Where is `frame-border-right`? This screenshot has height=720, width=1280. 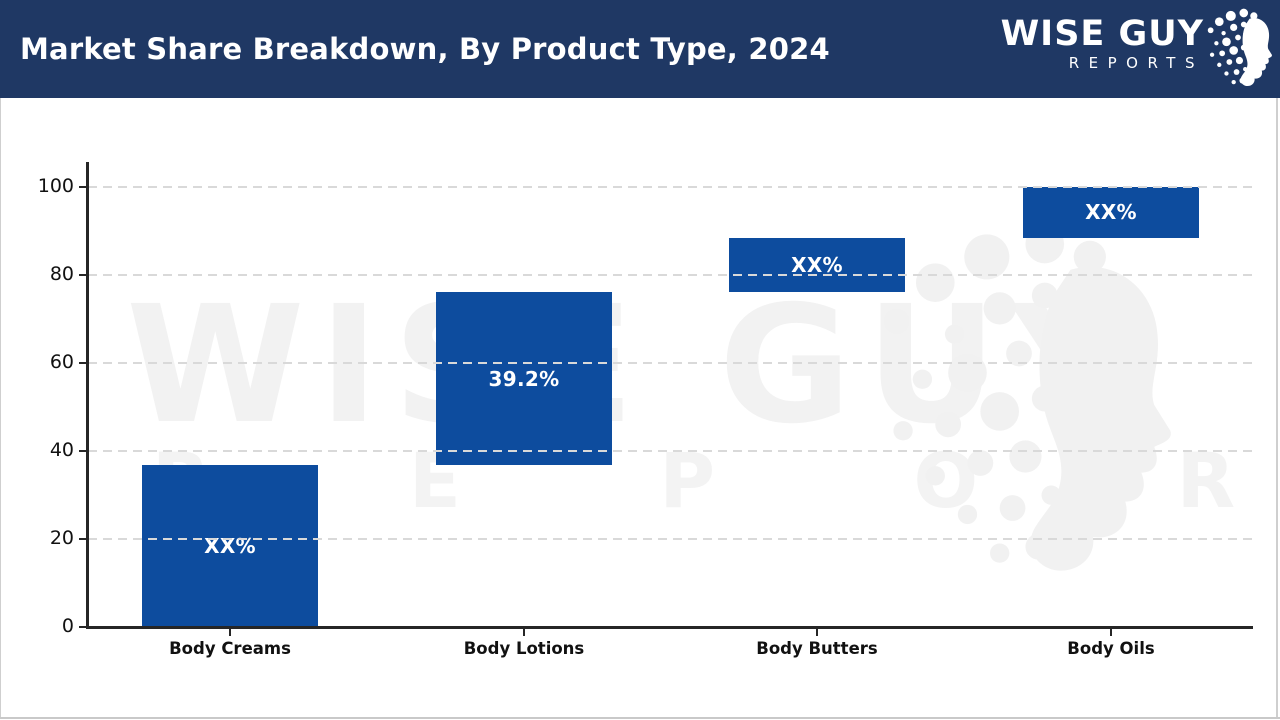
frame-border-right is located at coordinates (1277, 407).